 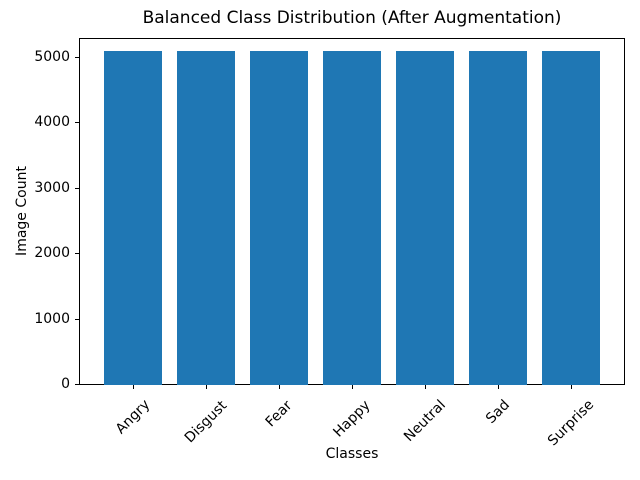 I want to click on x-tick-label-happy: Happy, so click(x=352, y=419).